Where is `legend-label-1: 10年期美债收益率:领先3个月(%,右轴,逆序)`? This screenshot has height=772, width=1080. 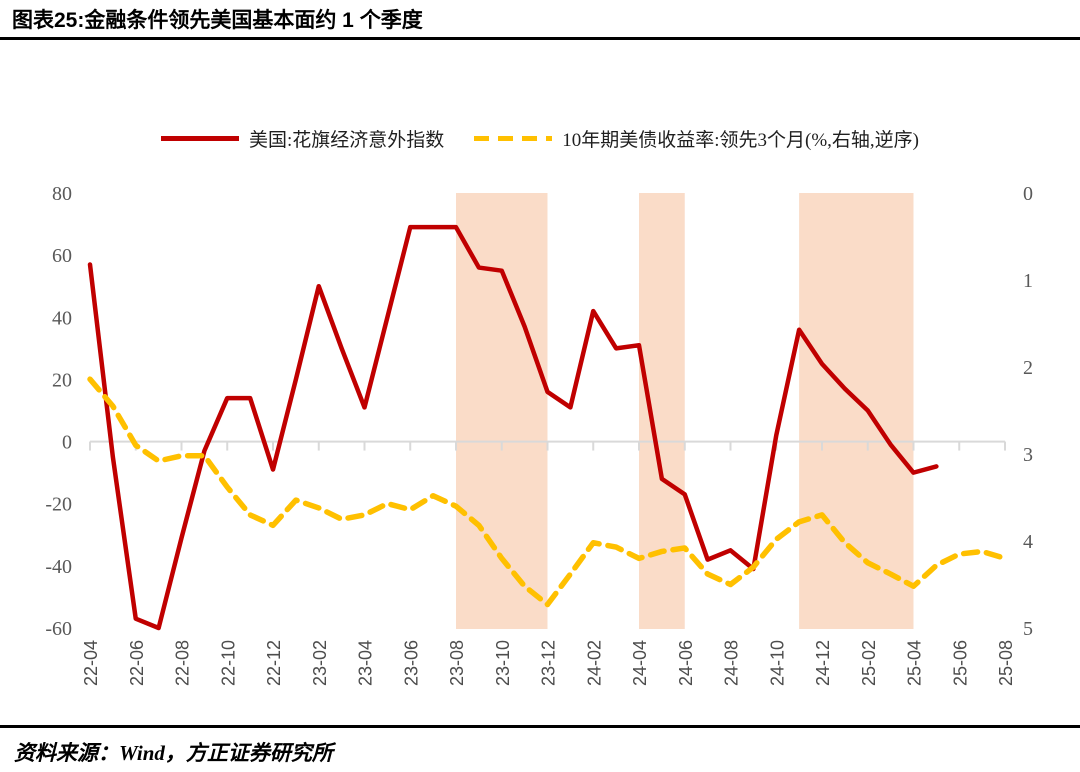
legend-label-1: 10年期美债收益率:领先3个月(%,右轴,逆序) is located at coordinates (741, 140).